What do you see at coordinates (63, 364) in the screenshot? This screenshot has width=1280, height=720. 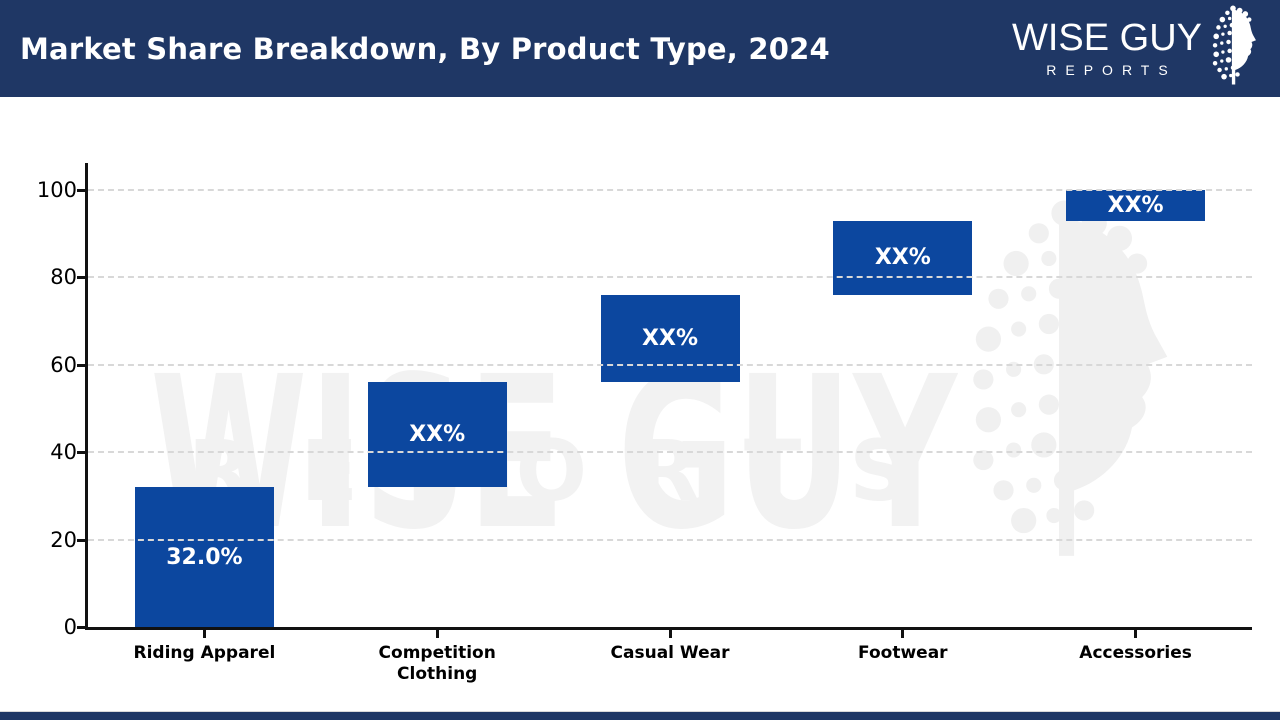 I see `y-axis-tick-label: 60` at bounding box center [63, 364].